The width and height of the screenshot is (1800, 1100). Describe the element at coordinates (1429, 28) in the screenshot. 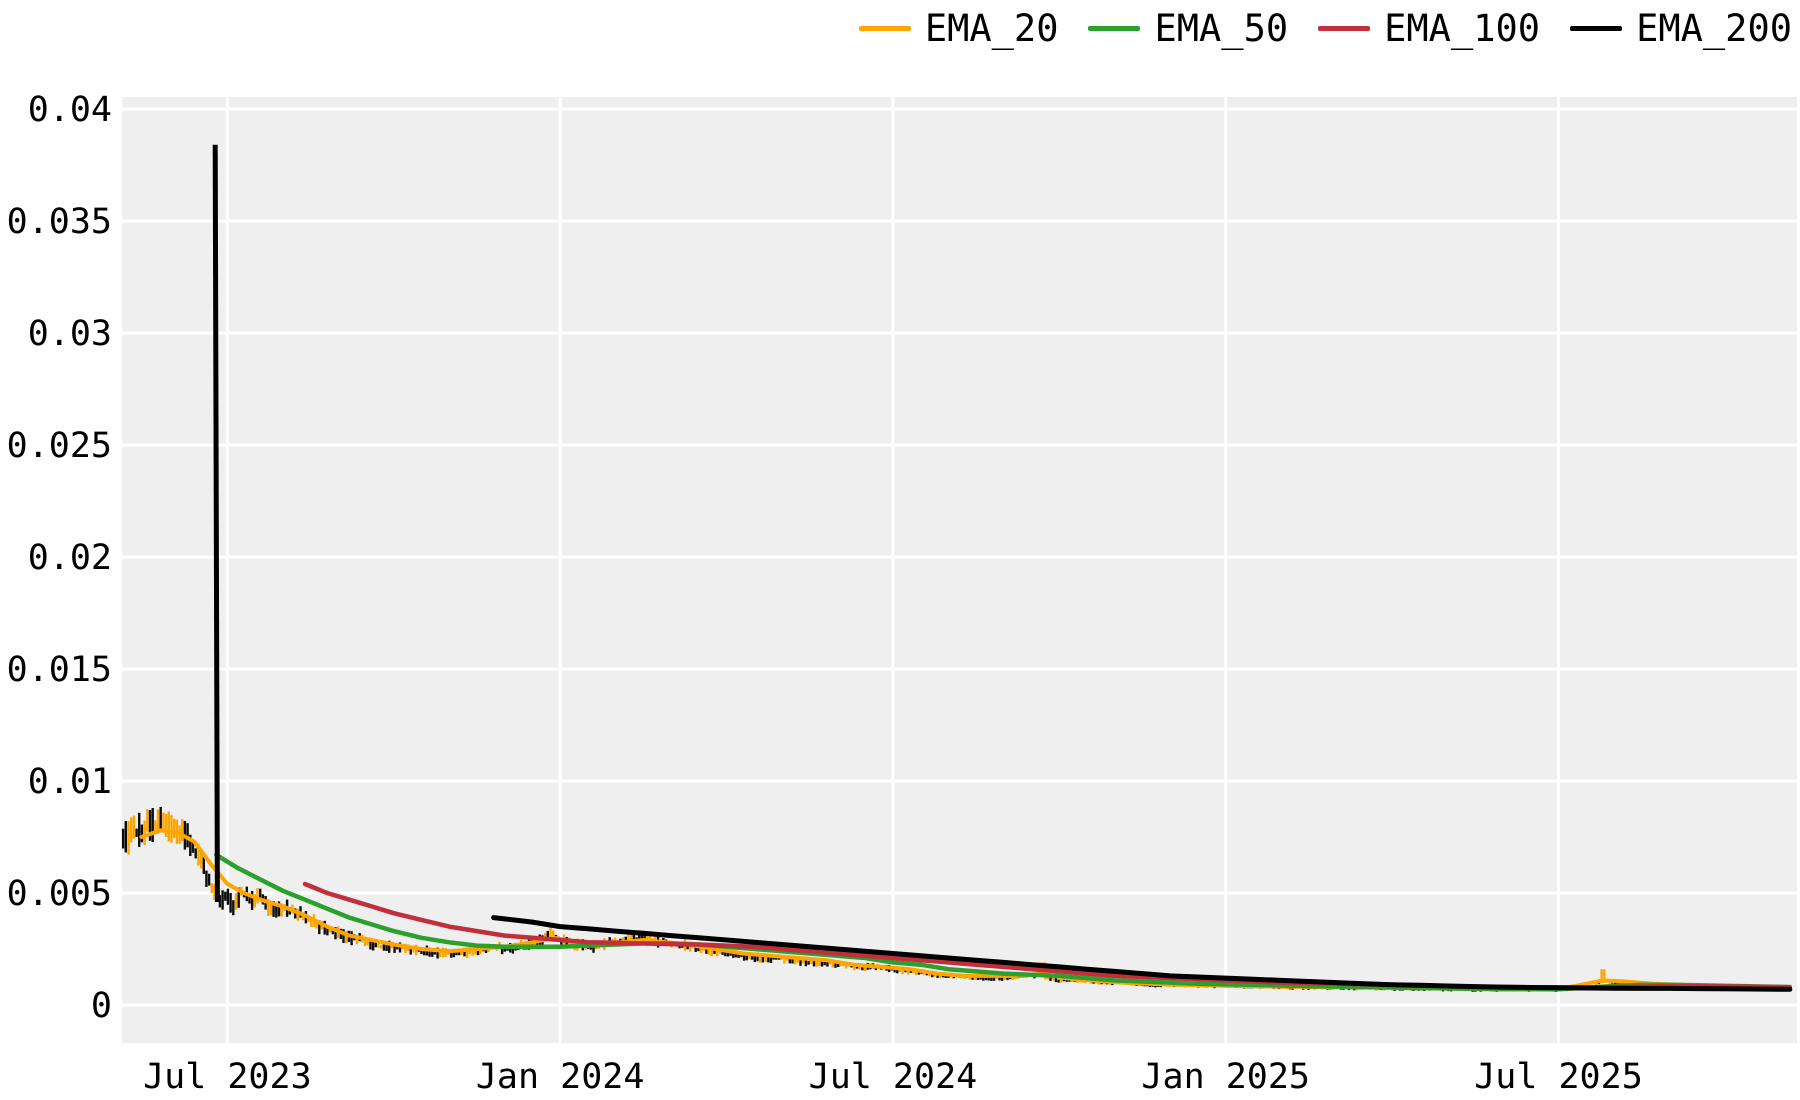

I see `legend-item-ema_100: EMA_100` at that location.